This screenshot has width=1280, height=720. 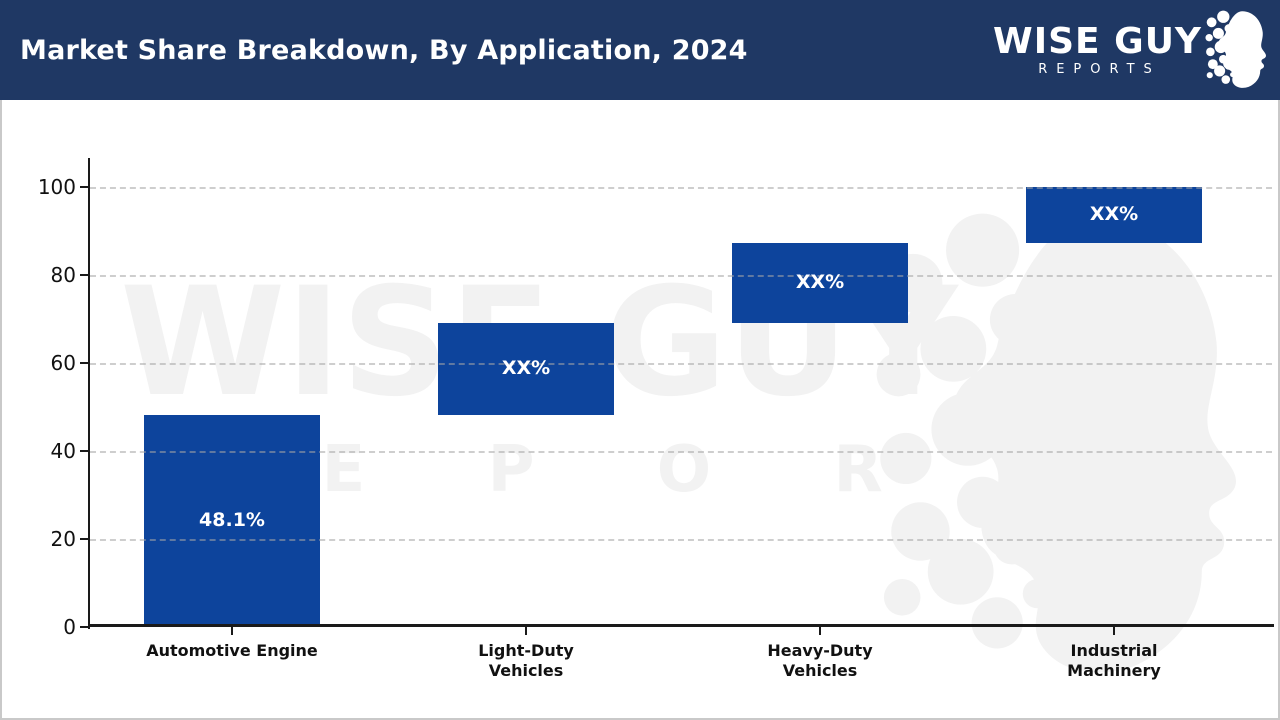 I want to click on bar-automotive-engine, so click(x=232, y=521).